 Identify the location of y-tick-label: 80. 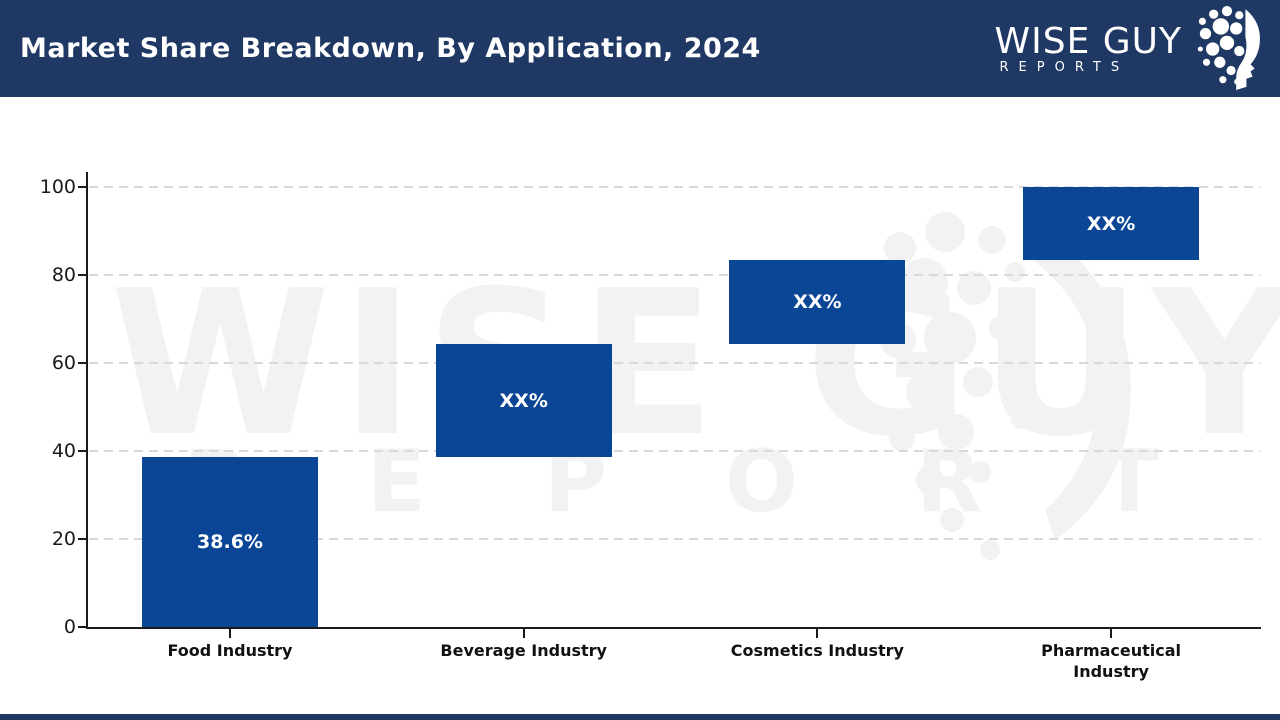
(63, 275).